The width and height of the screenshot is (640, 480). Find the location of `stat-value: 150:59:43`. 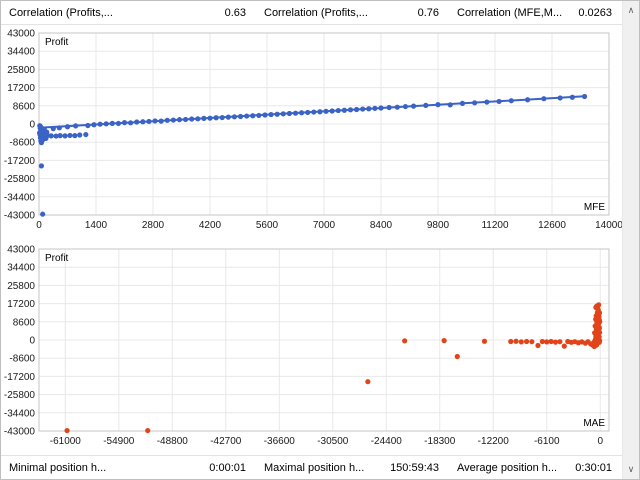

stat-value: 150:59:43 is located at coordinates (414, 467).